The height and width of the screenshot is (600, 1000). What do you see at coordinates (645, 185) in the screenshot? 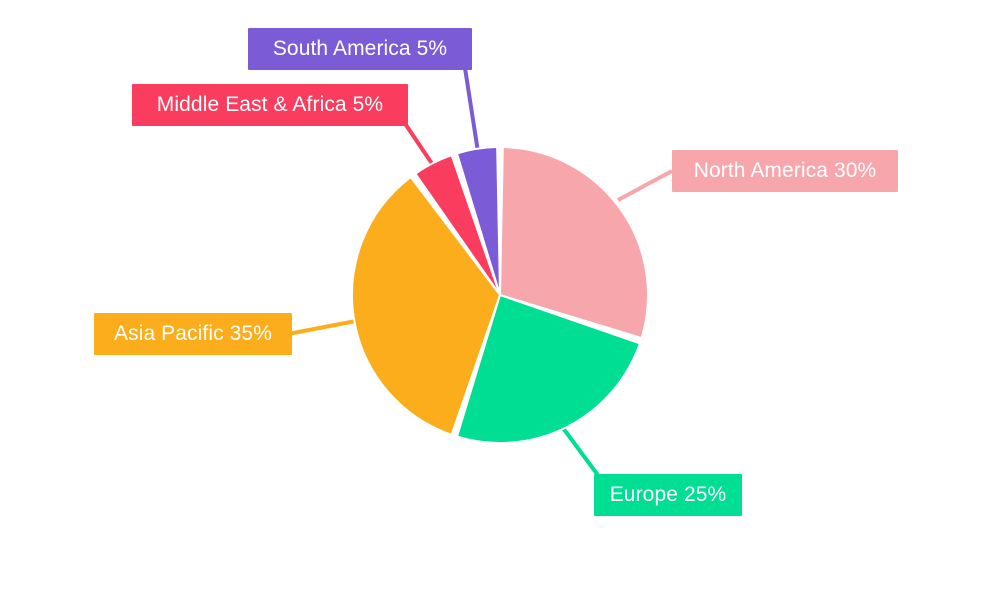
I see `leader-line-north-america` at bounding box center [645, 185].